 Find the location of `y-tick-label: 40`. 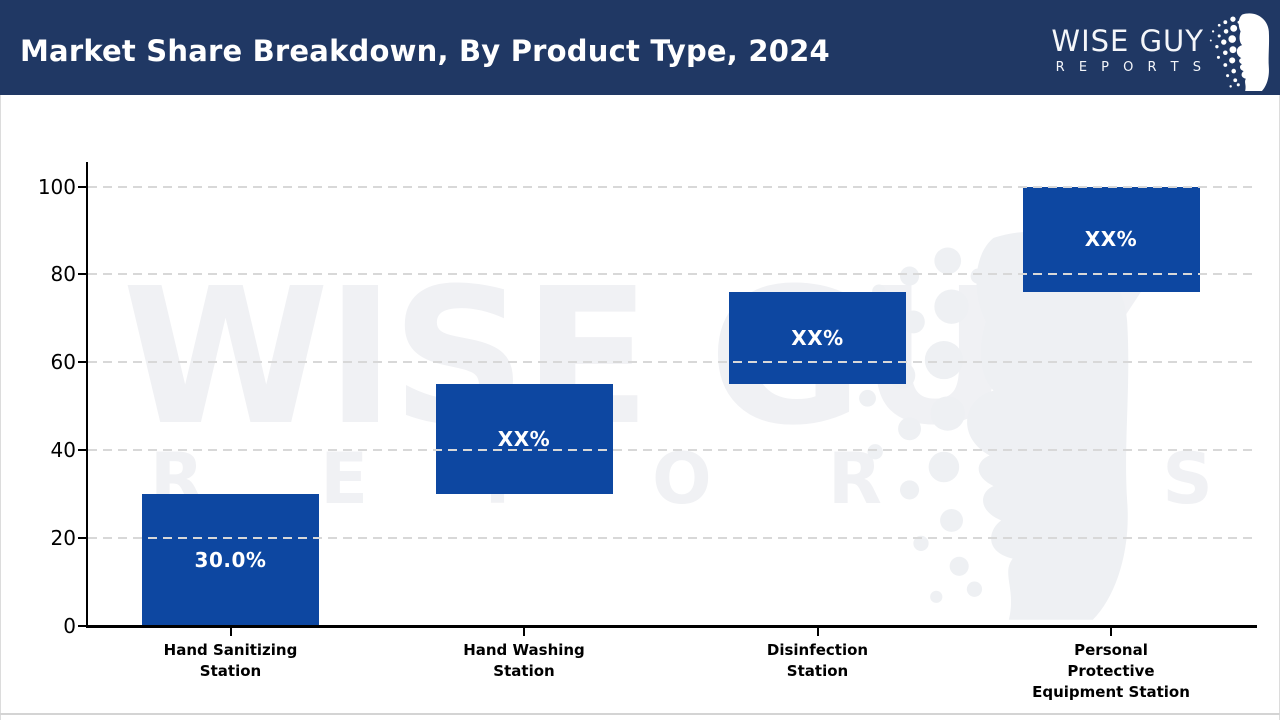

y-tick-label: 40 is located at coordinates (63, 450).